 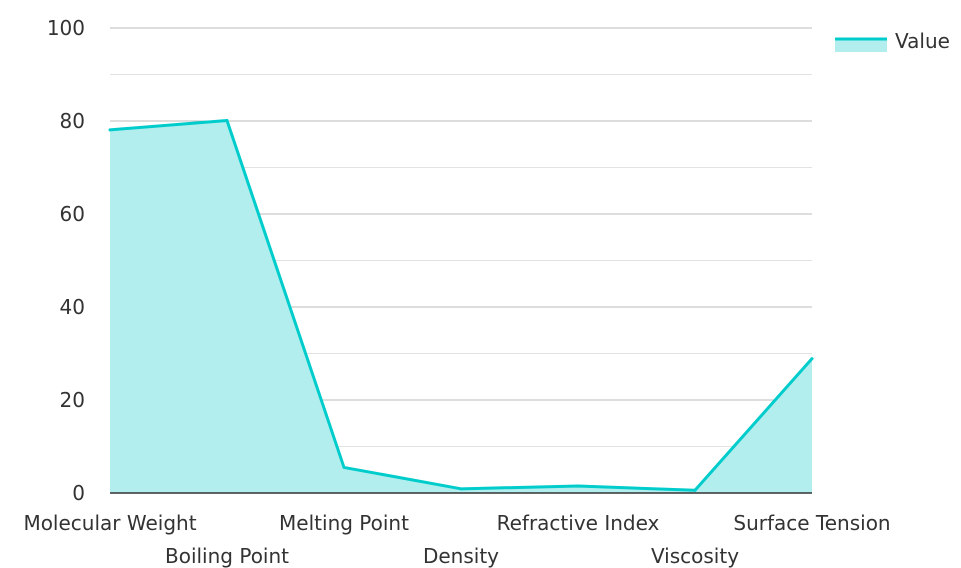 I want to click on x-tick-label: Refractive Index, so click(x=578, y=523).